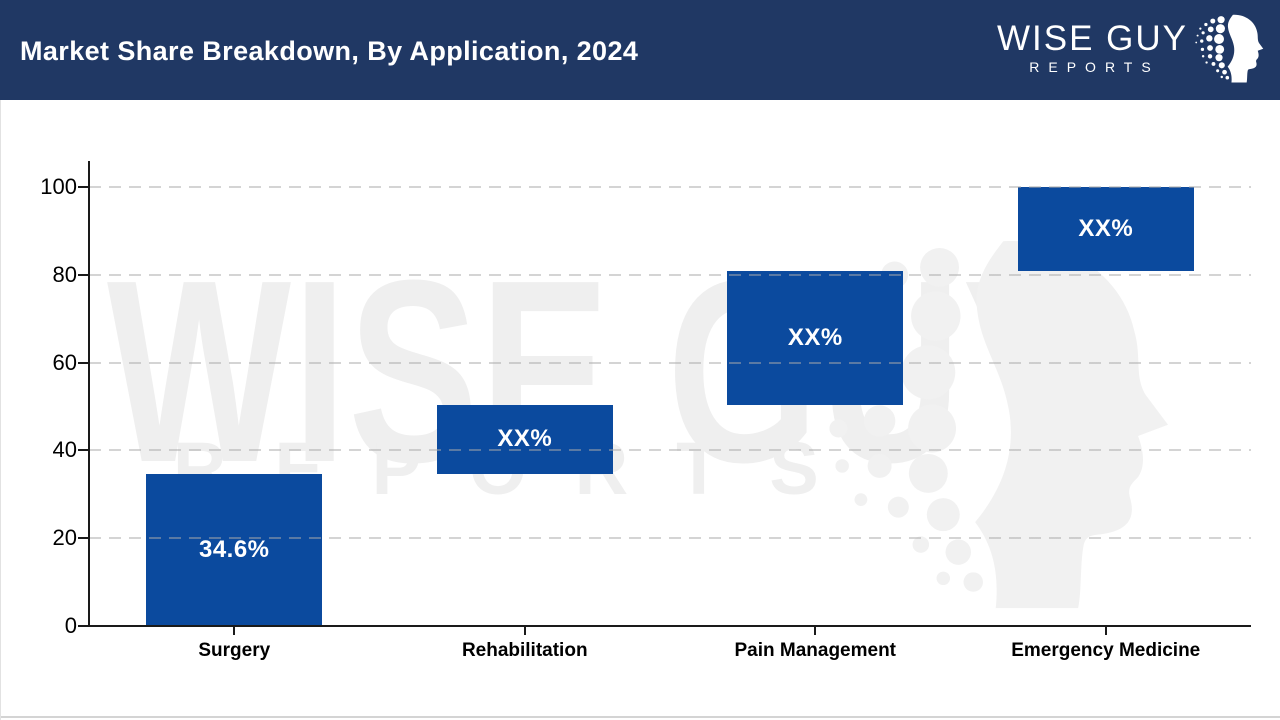  Describe the element at coordinates (1106, 650) in the screenshot. I see `x-tick-label: Emergency Medicine` at that location.